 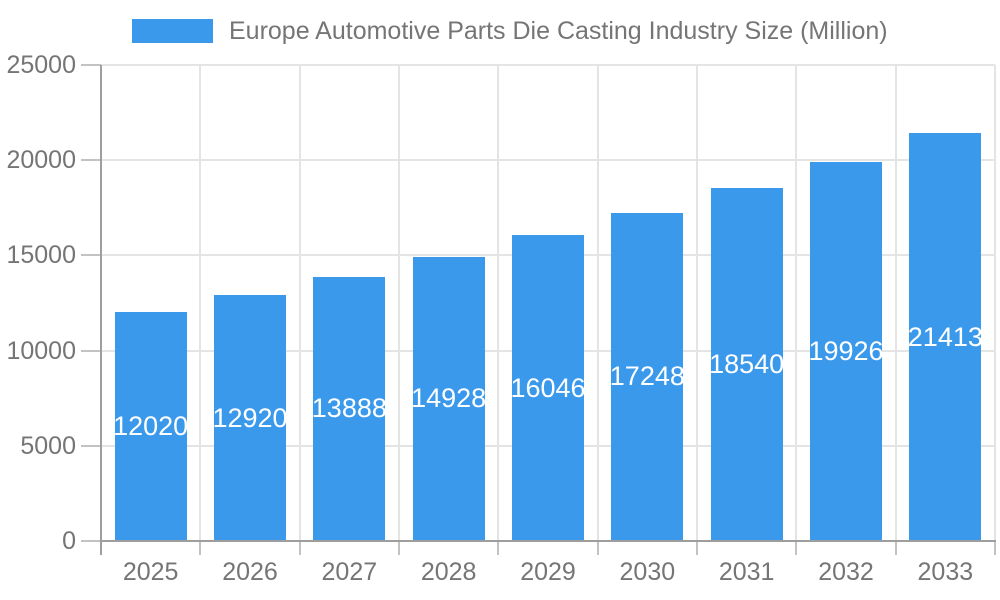 What do you see at coordinates (41, 65) in the screenshot?
I see `y-axis-tick-label: 25000` at bounding box center [41, 65].